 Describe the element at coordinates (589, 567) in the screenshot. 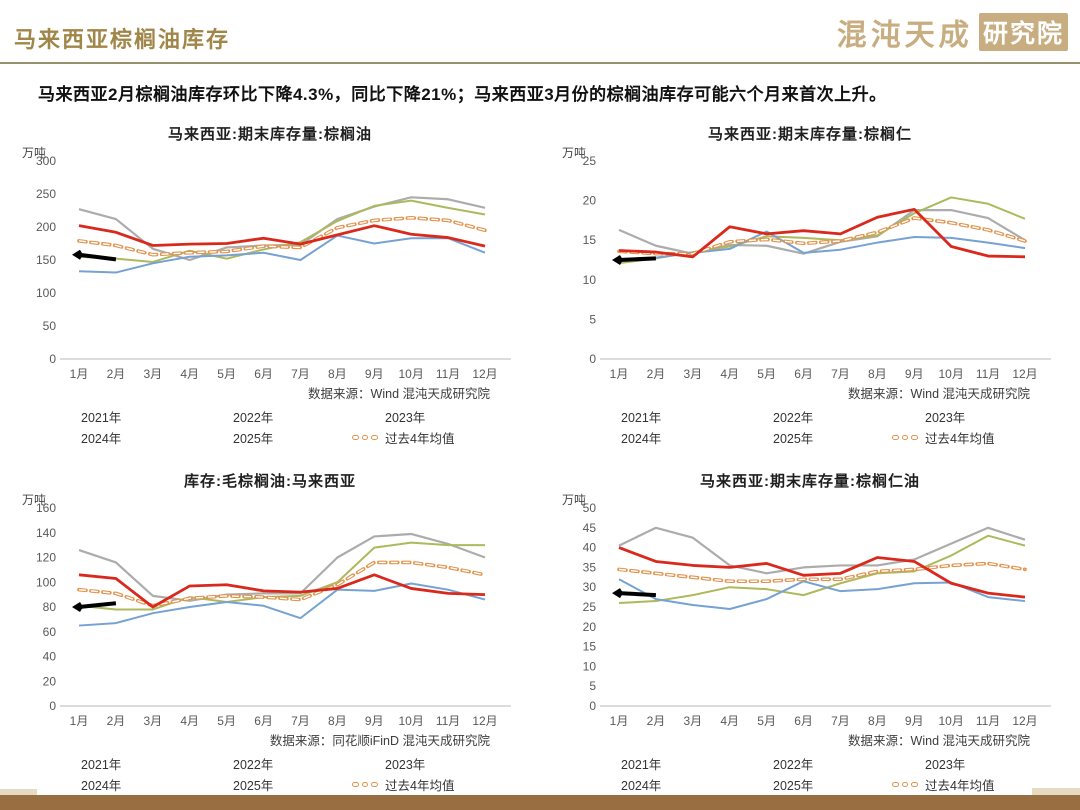

I see `y-tick-label: 35` at that location.